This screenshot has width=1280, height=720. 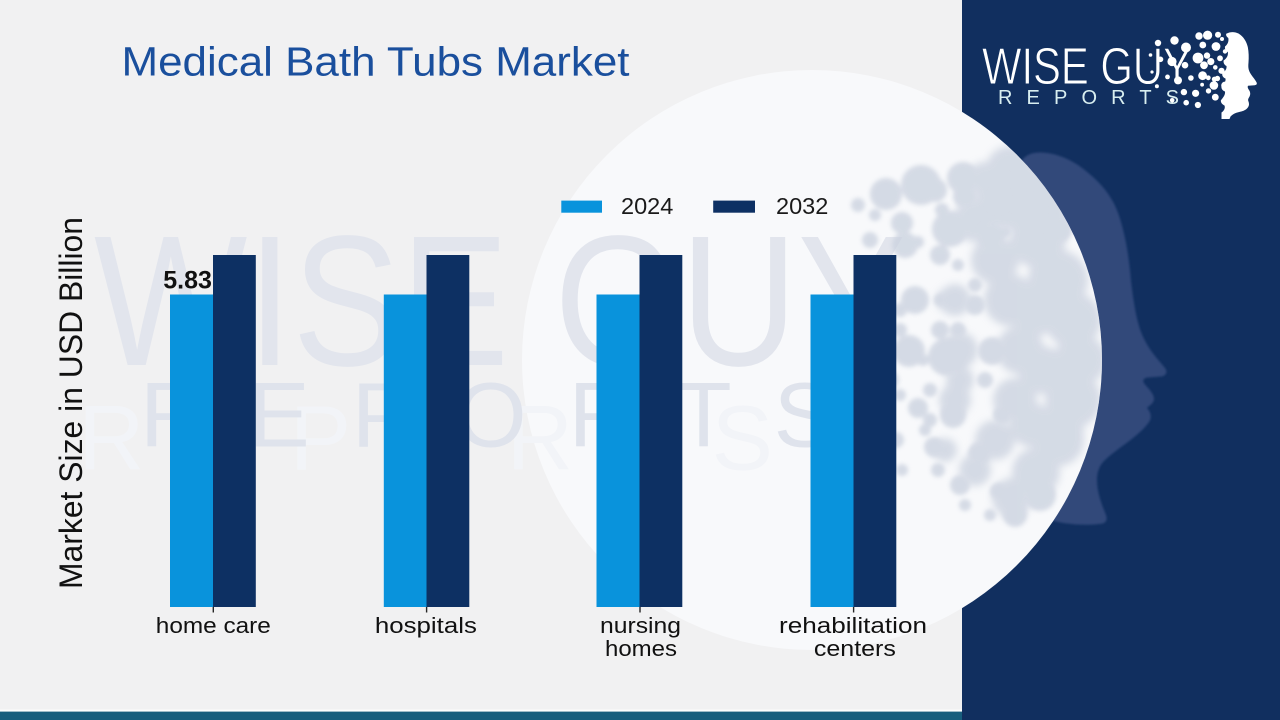 What do you see at coordinates (802, 206) in the screenshot?
I see `svg-text: 2032` at bounding box center [802, 206].